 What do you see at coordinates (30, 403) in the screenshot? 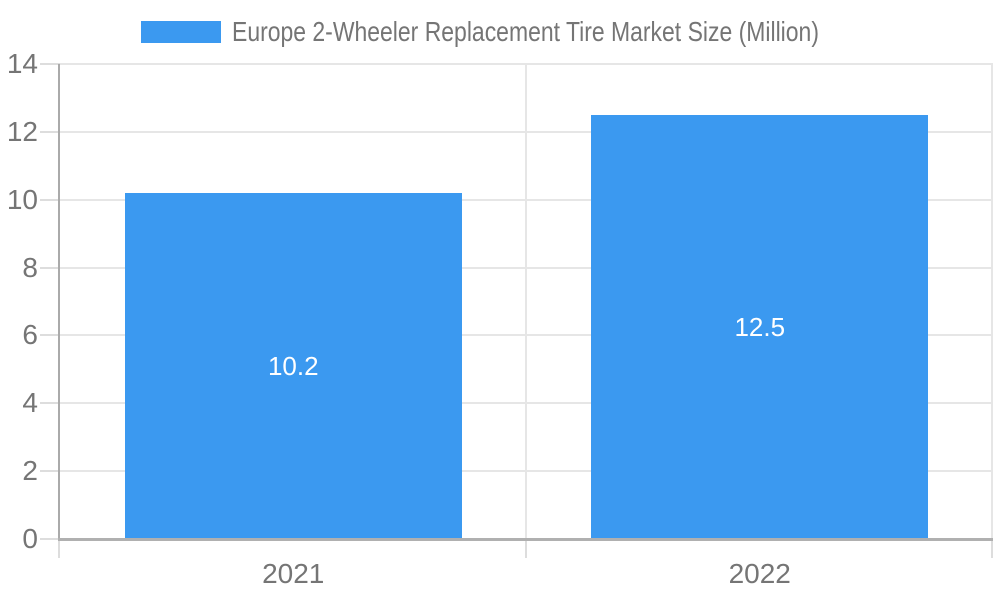
I see `y-axis-label: 4` at bounding box center [30, 403].